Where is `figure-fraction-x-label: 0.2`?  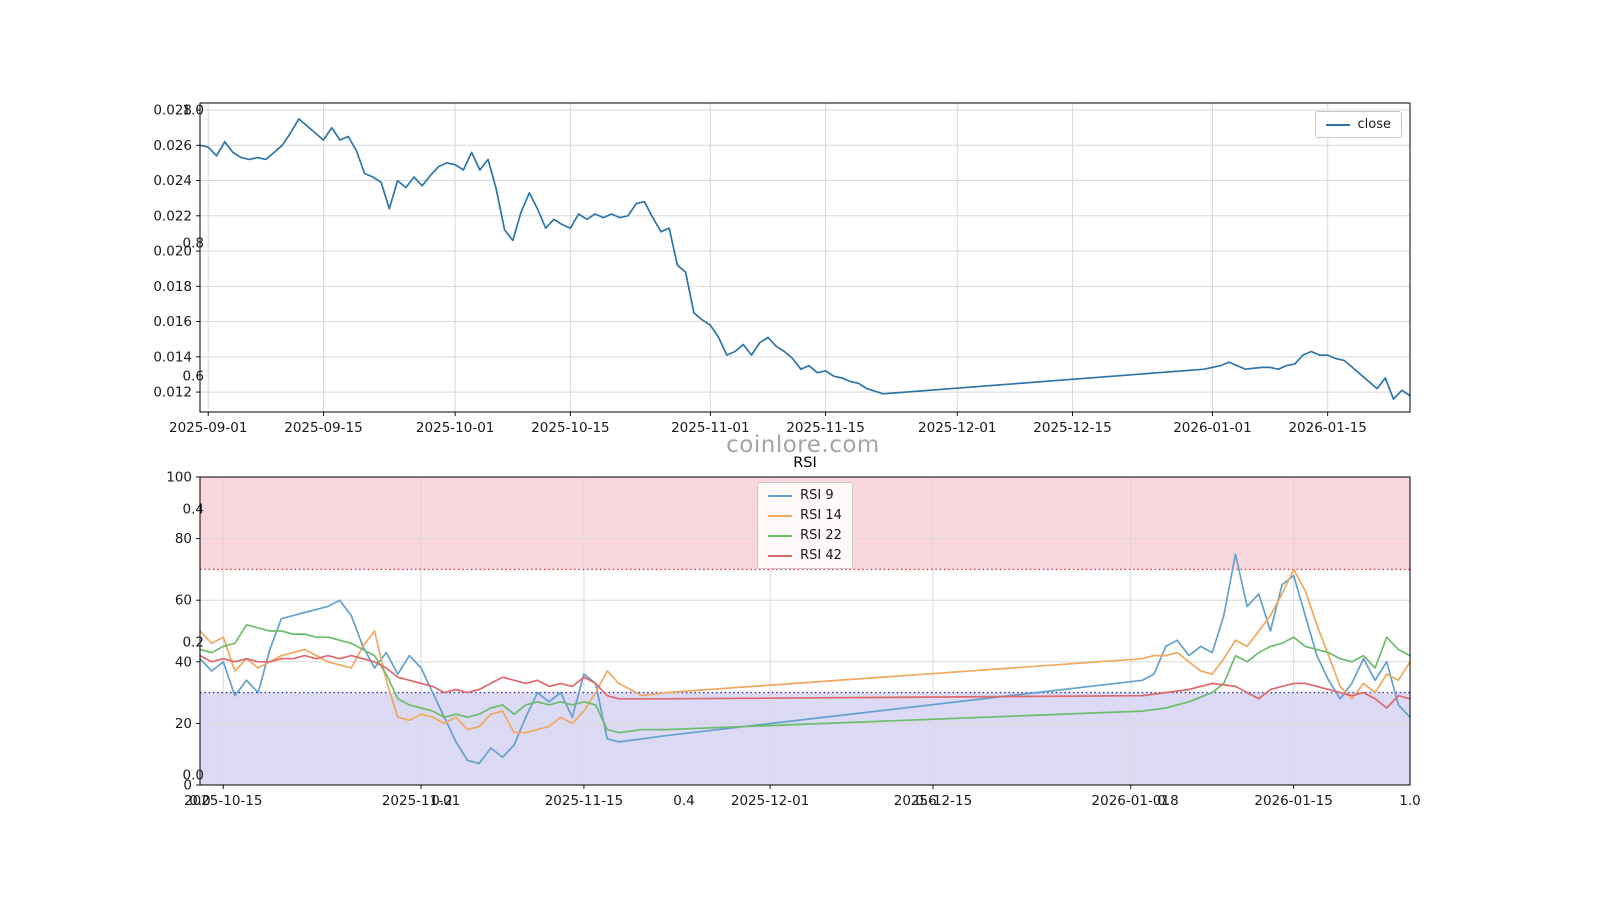
figure-fraction-x-label: 0.2 is located at coordinates (441, 801).